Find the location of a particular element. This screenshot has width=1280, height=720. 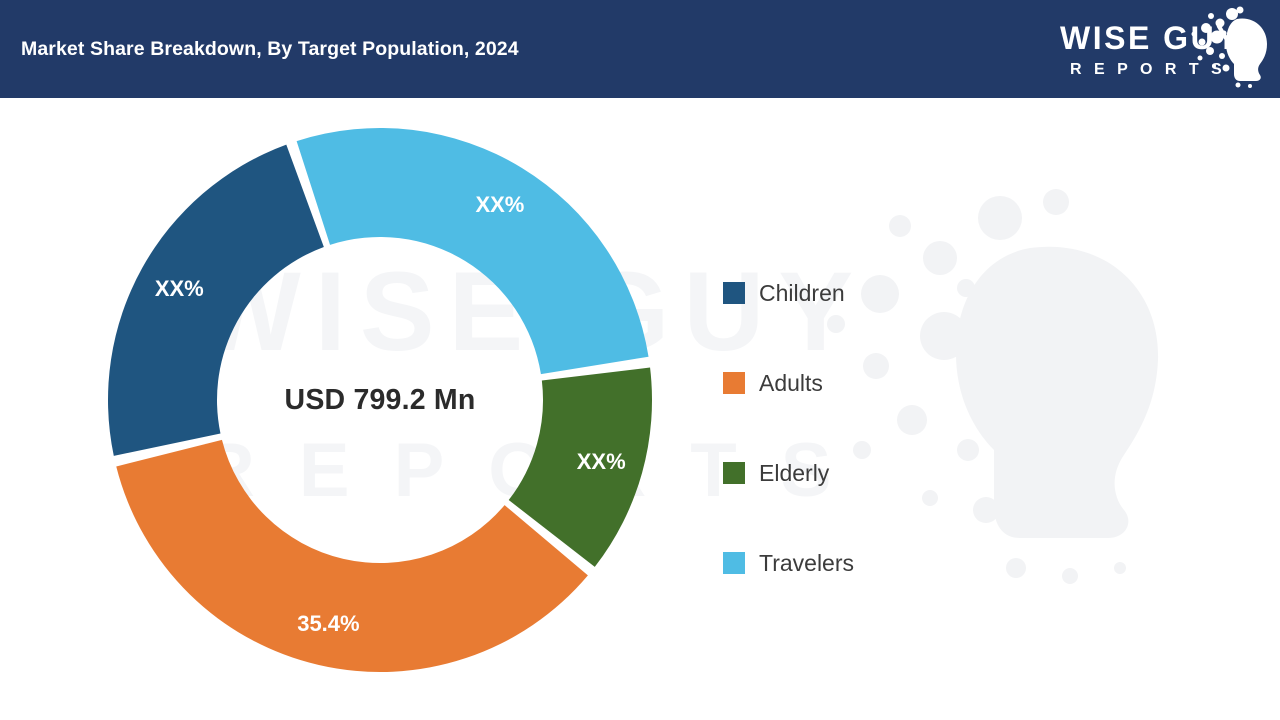

legend-swatch-elderly is located at coordinates (734, 473).